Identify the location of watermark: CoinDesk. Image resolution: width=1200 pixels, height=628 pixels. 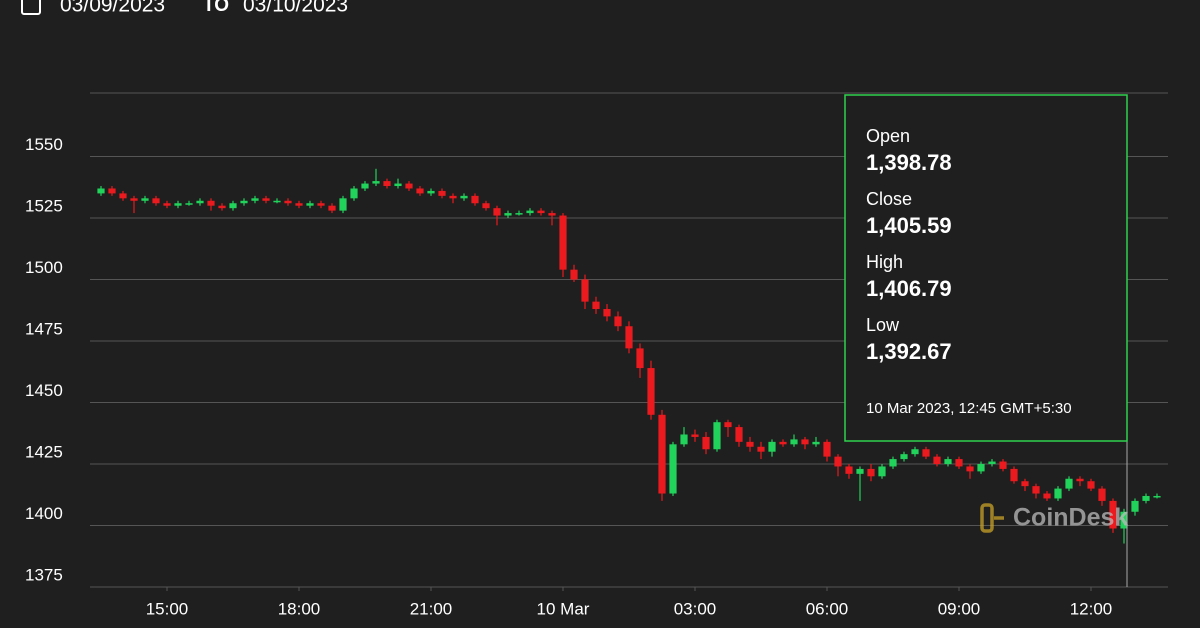
(1054, 518).